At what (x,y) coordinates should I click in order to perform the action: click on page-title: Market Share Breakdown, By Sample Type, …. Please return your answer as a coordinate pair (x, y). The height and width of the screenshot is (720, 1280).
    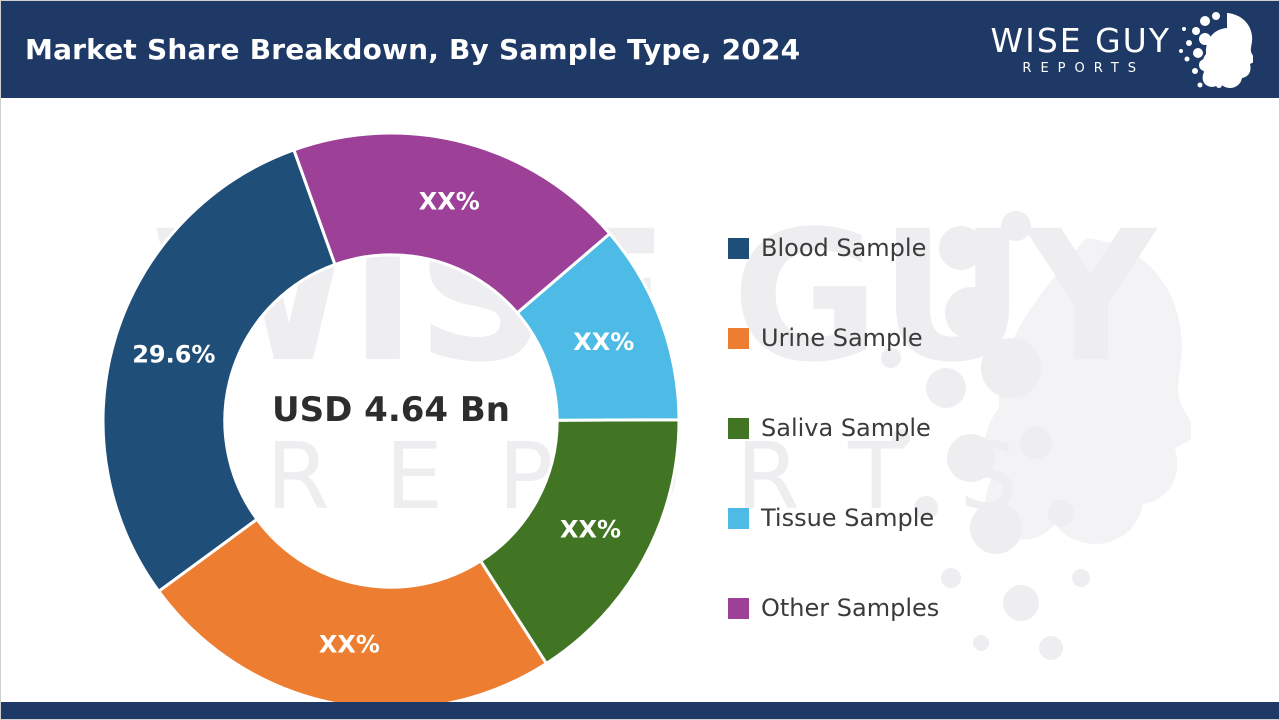
    Looking at the image, I should click on (413, 49).